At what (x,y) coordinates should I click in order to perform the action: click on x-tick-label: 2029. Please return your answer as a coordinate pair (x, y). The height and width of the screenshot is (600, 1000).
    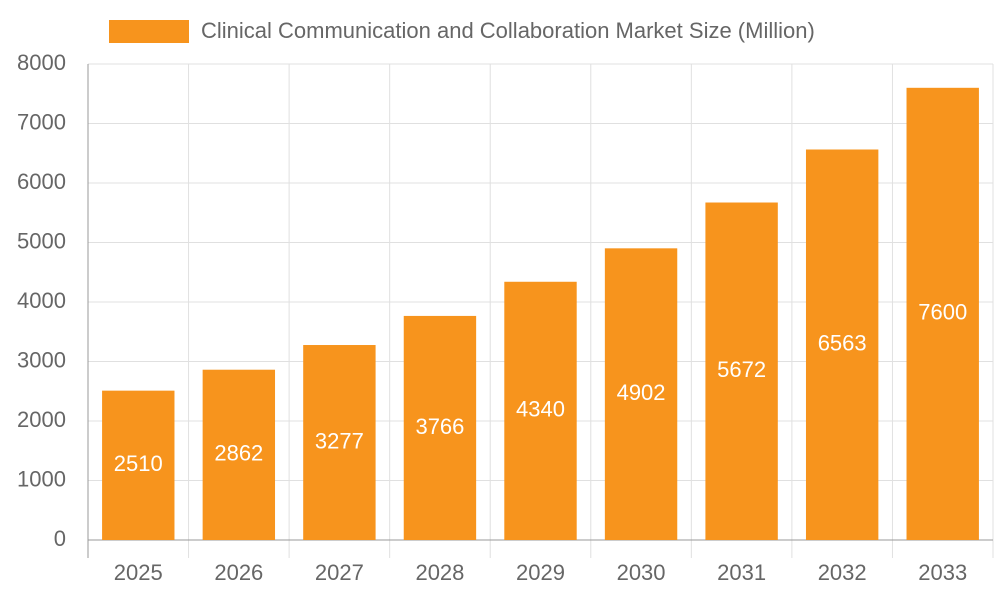
    Looking at the image, I should click on (540, 572).